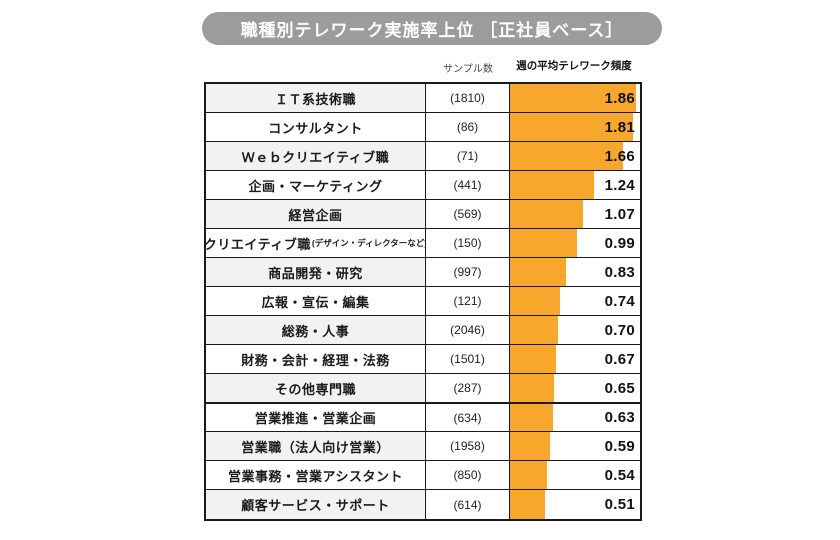 The height and width of the screenshot is (540, 840). I want to click on job-label: 営業職（法人向け営業）, so click(316, 446).